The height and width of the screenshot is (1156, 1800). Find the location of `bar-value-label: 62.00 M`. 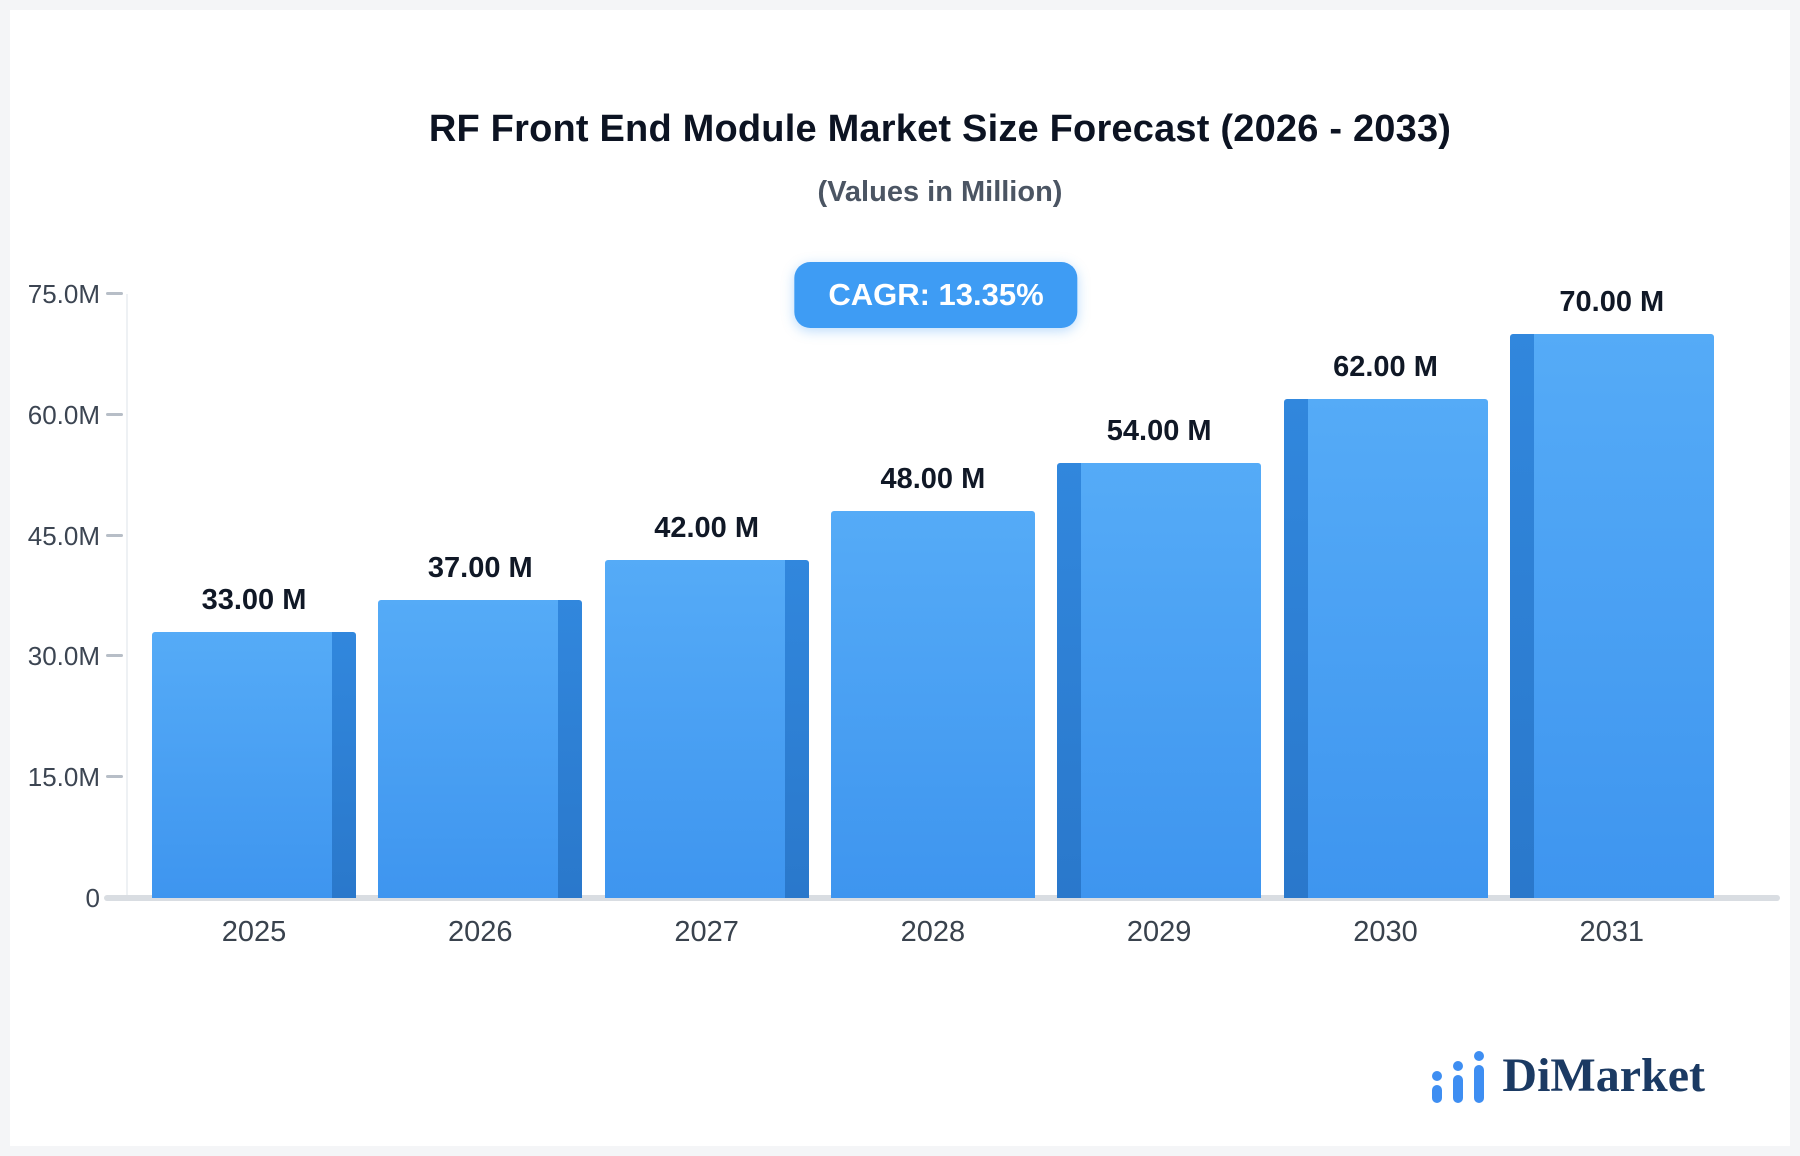

bar-value-label: 62.00 M is located at coordinates (1385, 367).